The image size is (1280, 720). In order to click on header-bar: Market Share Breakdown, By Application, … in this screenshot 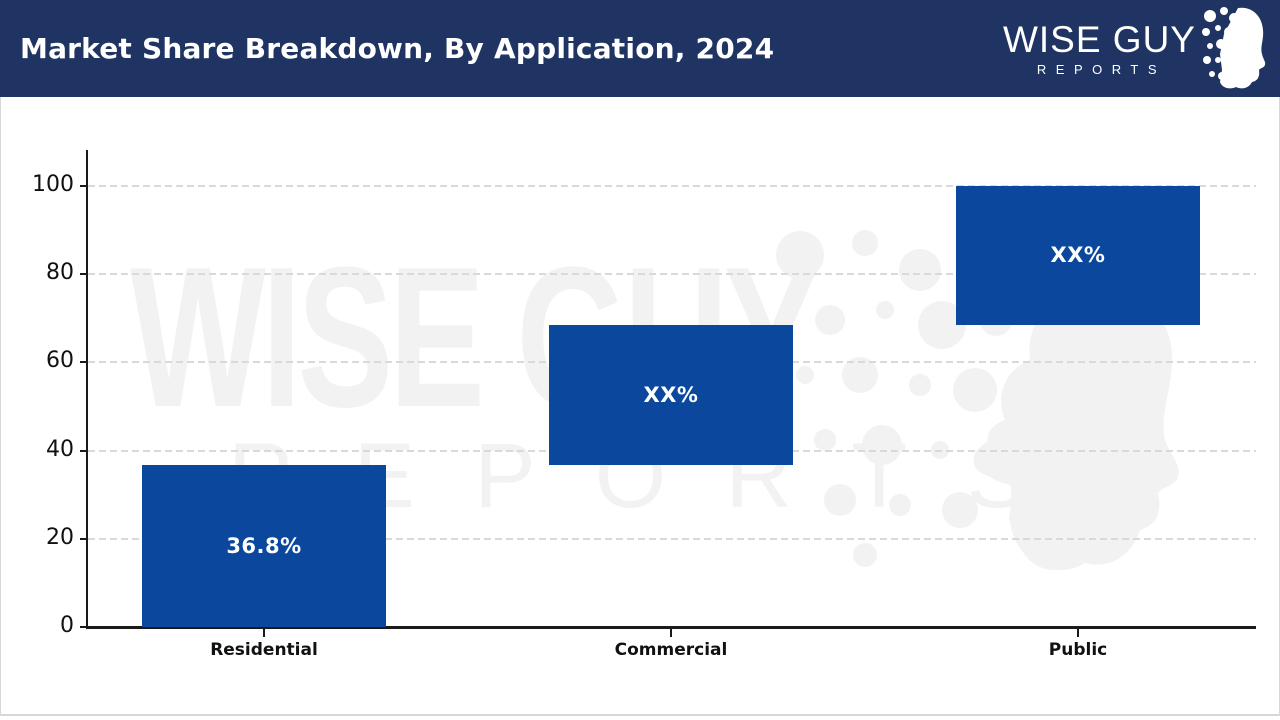, I will do `click(640, 48)`.